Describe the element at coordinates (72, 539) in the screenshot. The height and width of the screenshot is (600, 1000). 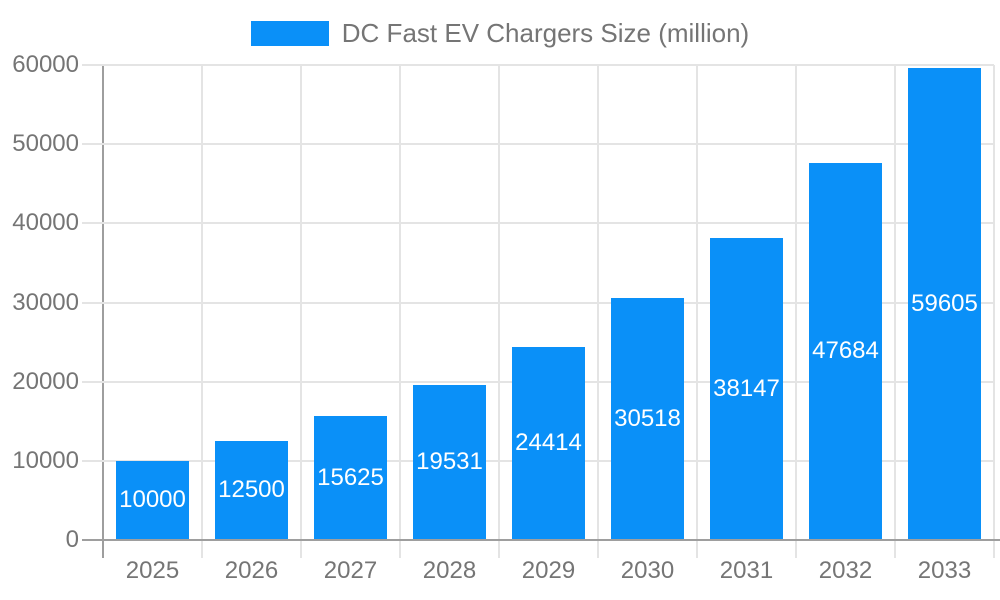
I see `y-tick-label: 0` at that location.